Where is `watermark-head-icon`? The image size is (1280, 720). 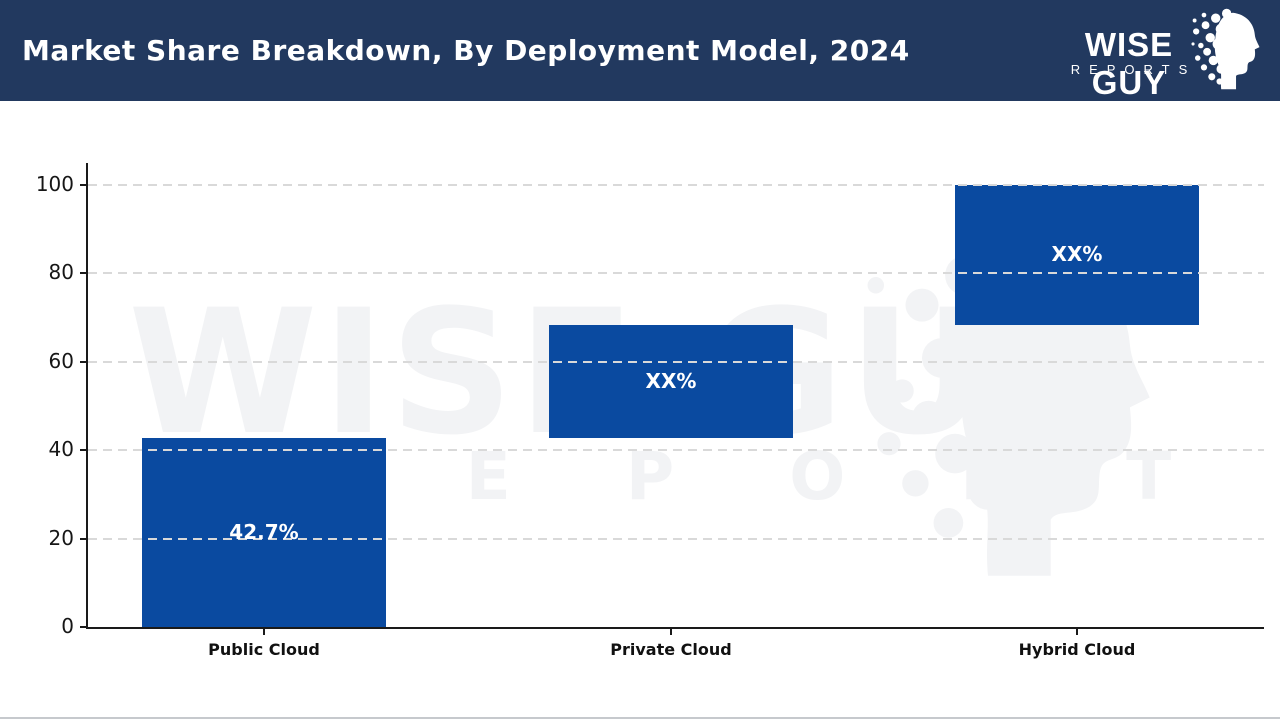 watermark-head-icon is located at coordinates (1008, 414).